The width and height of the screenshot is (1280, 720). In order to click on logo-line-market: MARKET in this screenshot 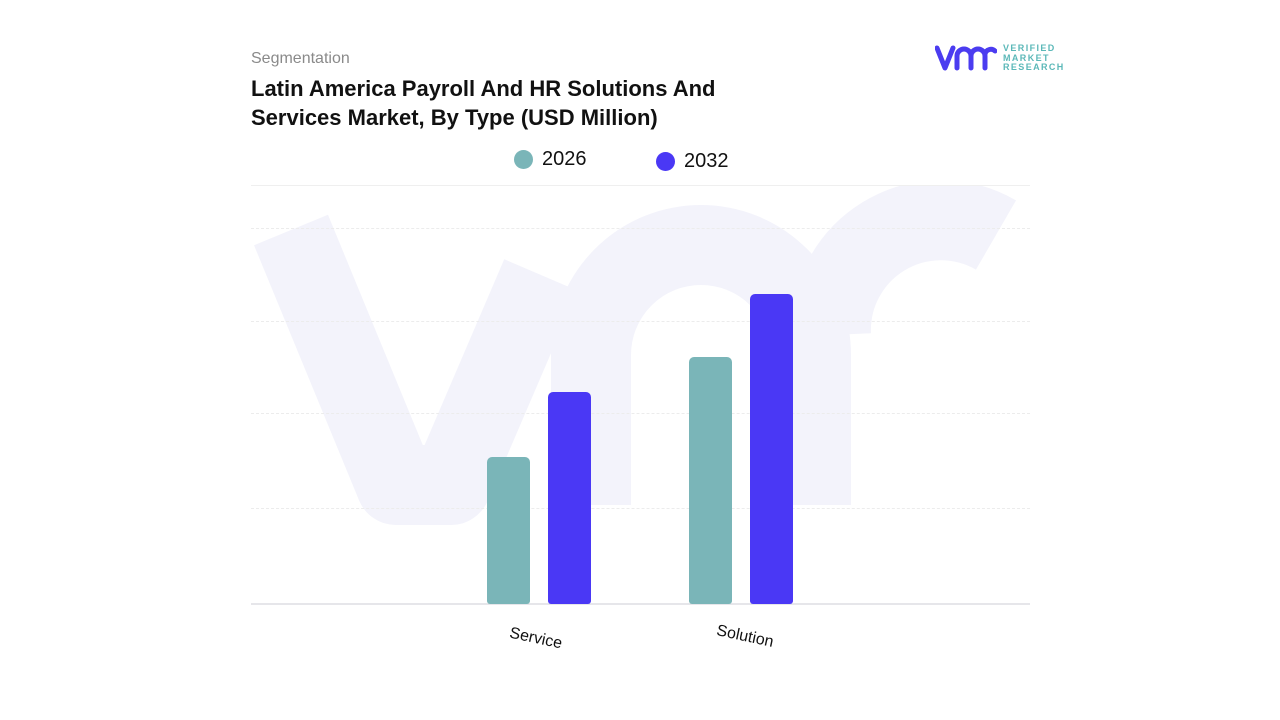, I will do `click(1026, 57)`.